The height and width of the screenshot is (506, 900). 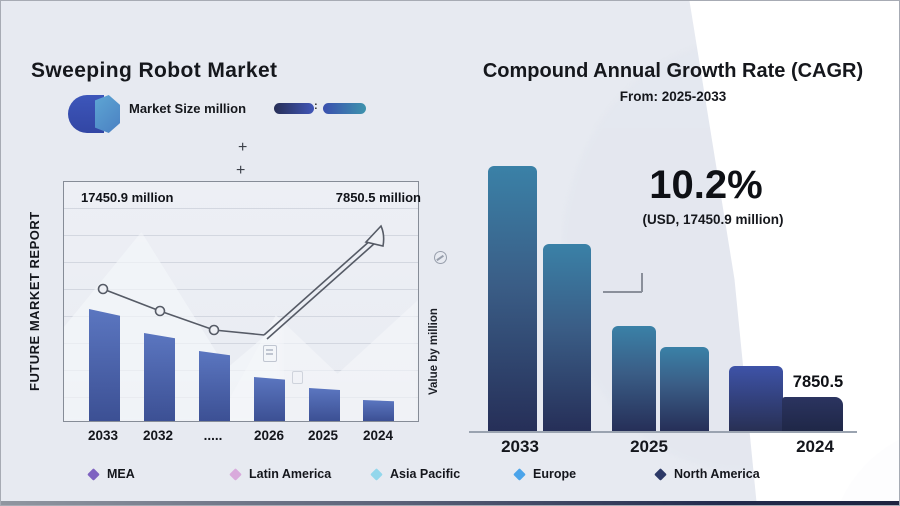 What do you see at coordinates (425, 474) in the screenshot?
I see `legend-label: Asia Pacific` at bounding box center [425, 474].